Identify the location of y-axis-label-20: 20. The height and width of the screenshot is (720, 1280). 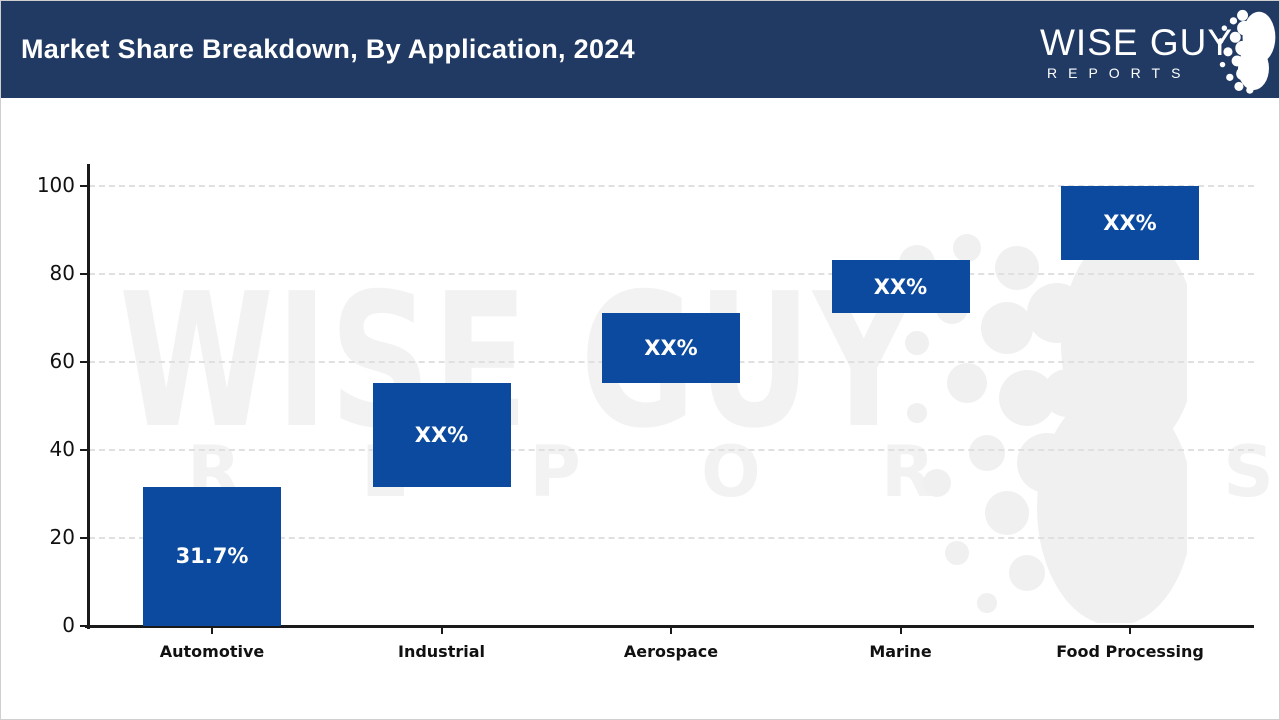
(62, 537).